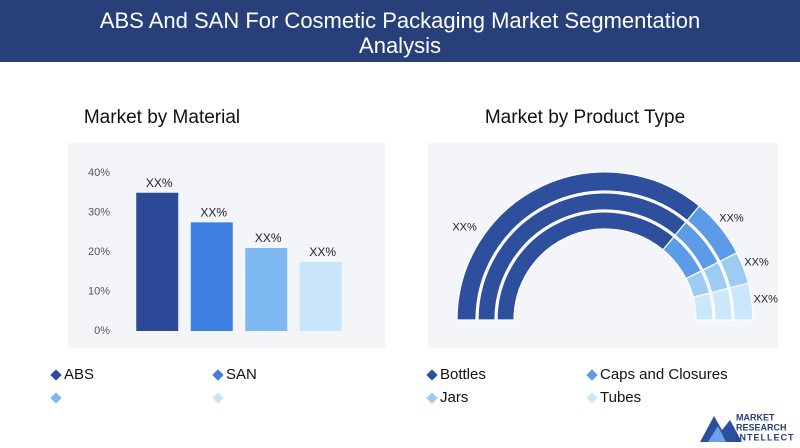 The width and height of the screenshot is (800, 448). Describe the element at coordinates (463, 374) in the screenshot. I see `legend-label: Bottles` at that location.